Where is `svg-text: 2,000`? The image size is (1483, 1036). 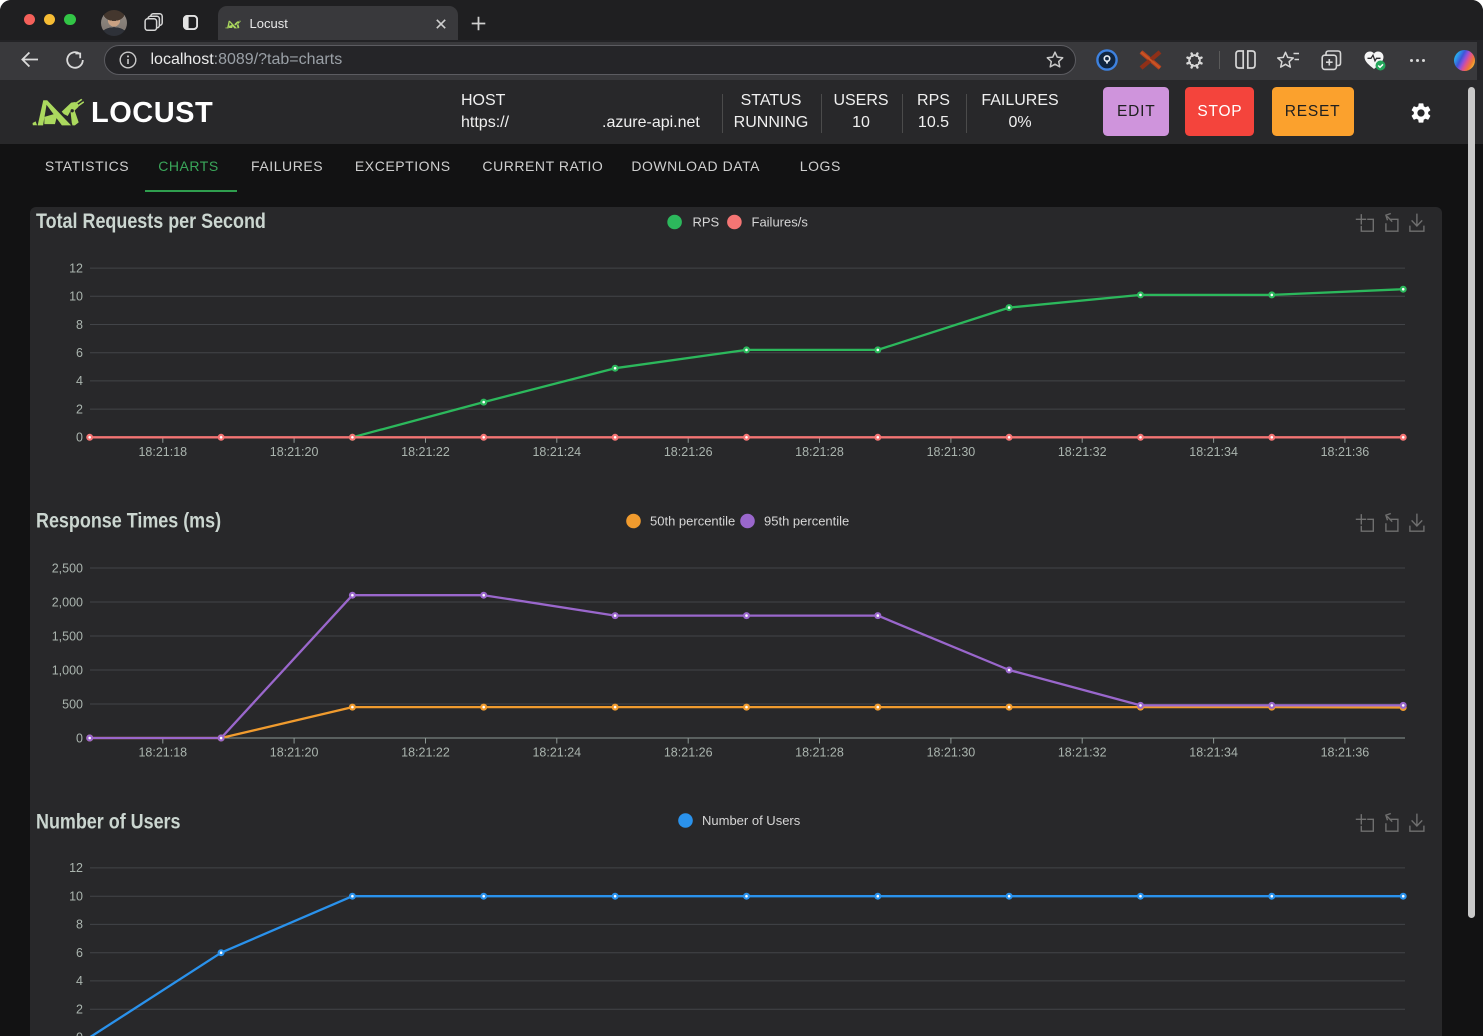
svg-text: 2,000 is located at coordinates (67, 602).